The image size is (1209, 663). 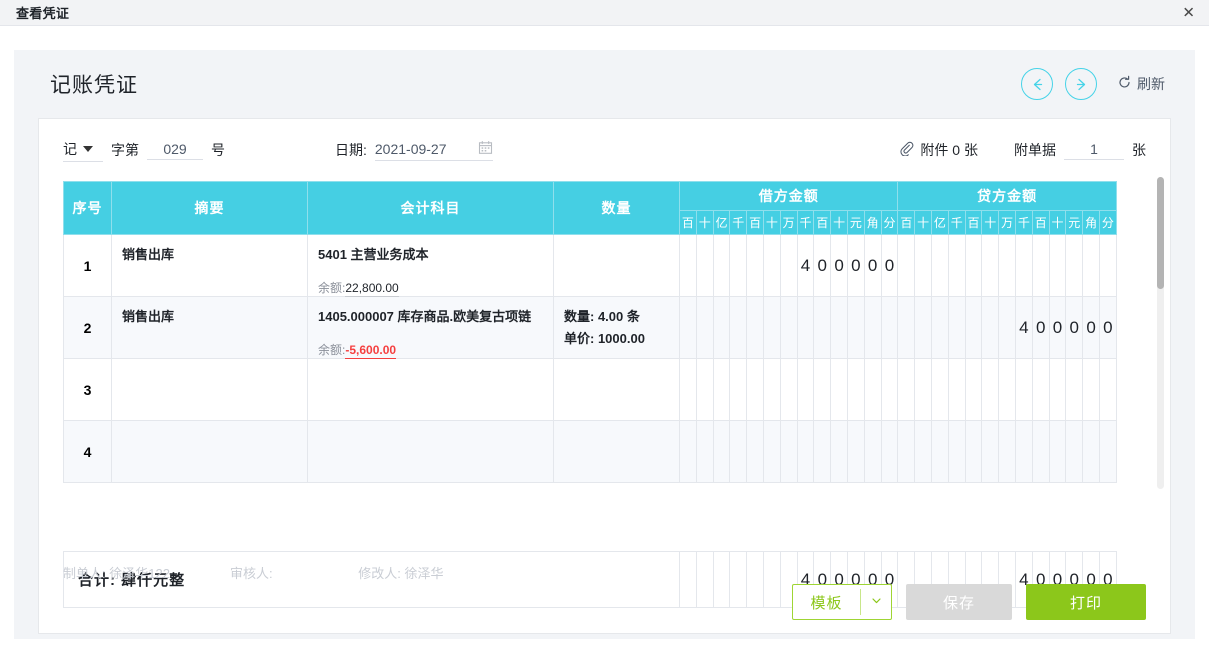 What do you see at coordinates (209, 265) in the screenshot?
I see `row-summary-cell: 销售出库` at bounding box center [209, 265].